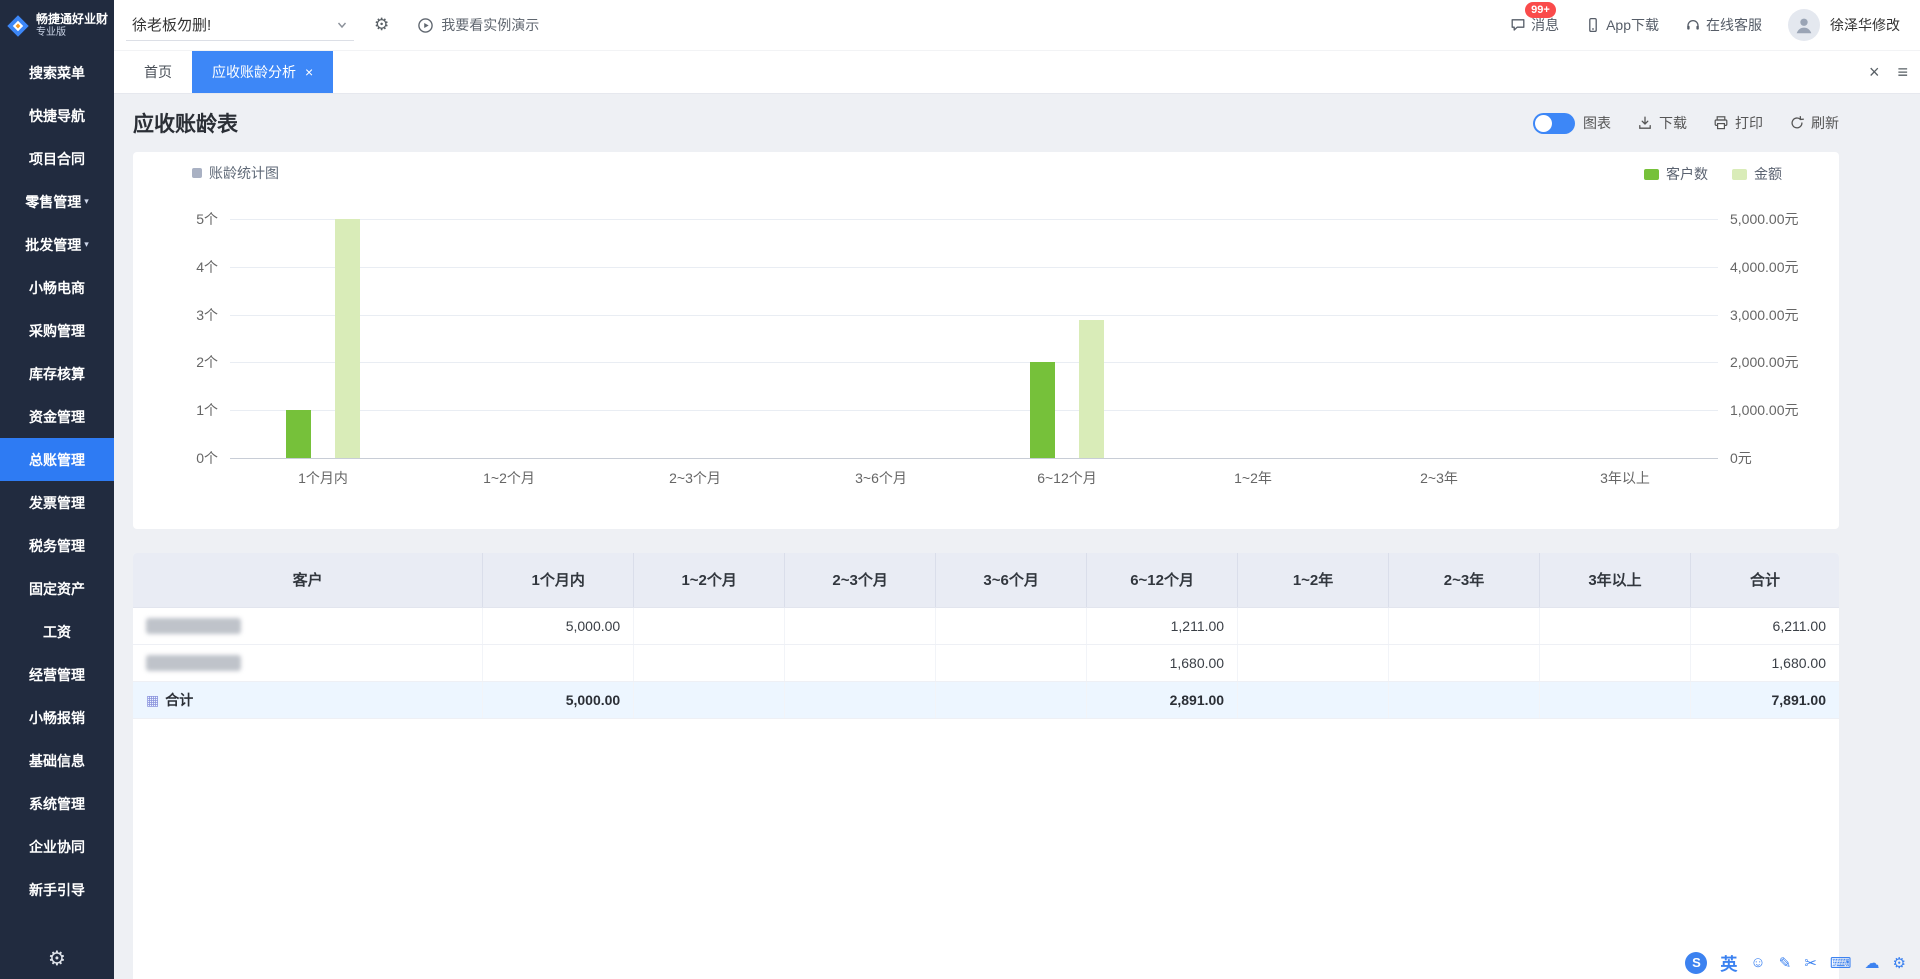 This screenshot has height=979, width=1920. Describe the element at coordinates (1693, 25) in the screenshot. I see `headset-icon` at that location.